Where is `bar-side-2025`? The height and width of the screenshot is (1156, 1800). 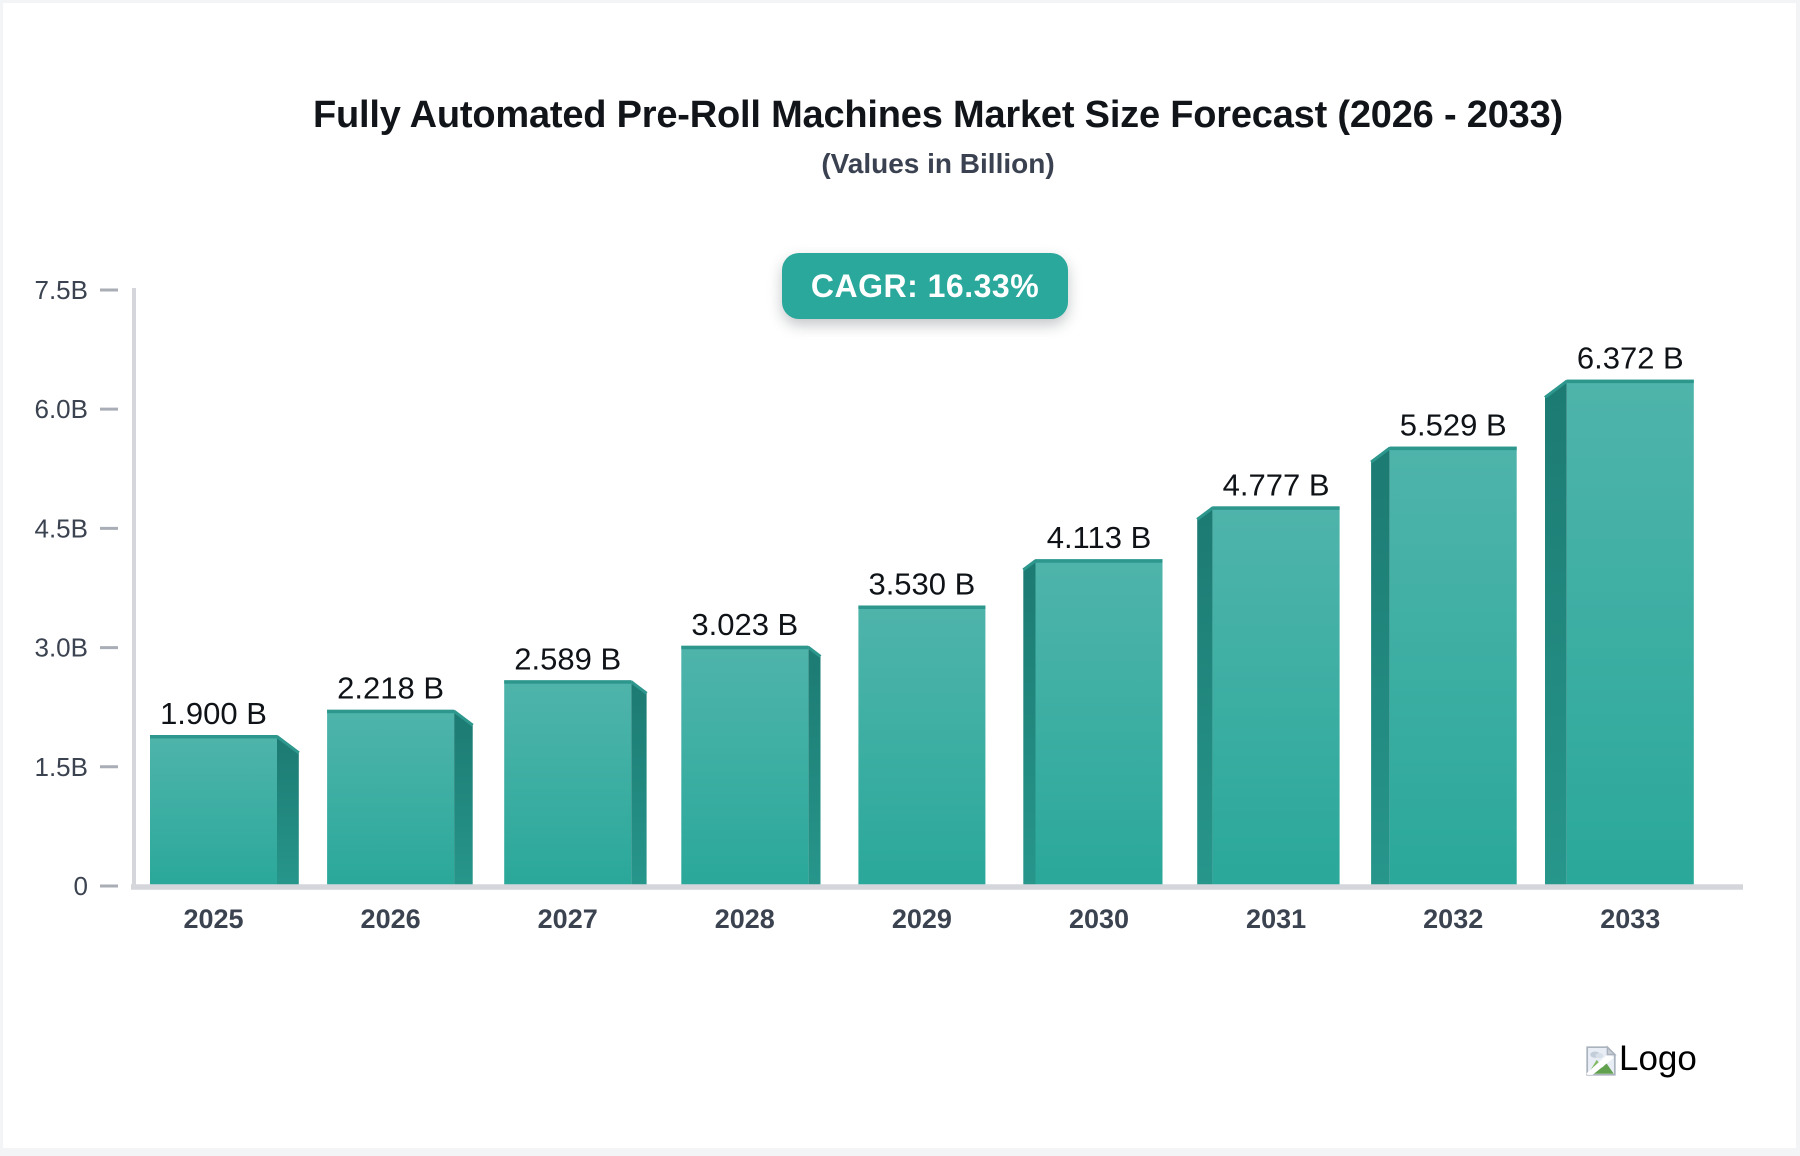
bar-side-2025 is located at coordinates (288, 810).